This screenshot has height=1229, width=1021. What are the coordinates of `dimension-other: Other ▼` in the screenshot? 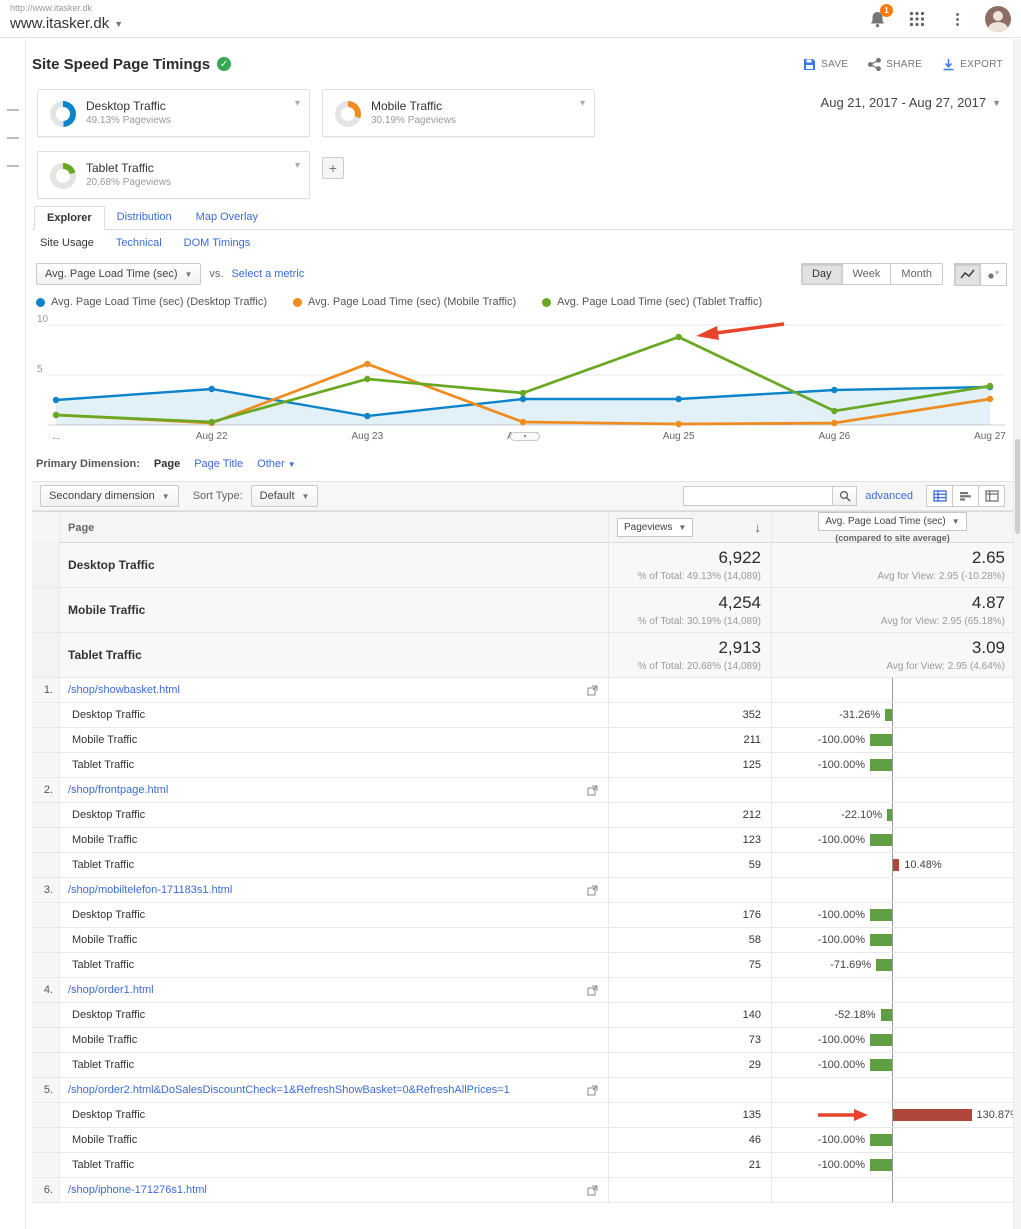 It's located at (276, 464).